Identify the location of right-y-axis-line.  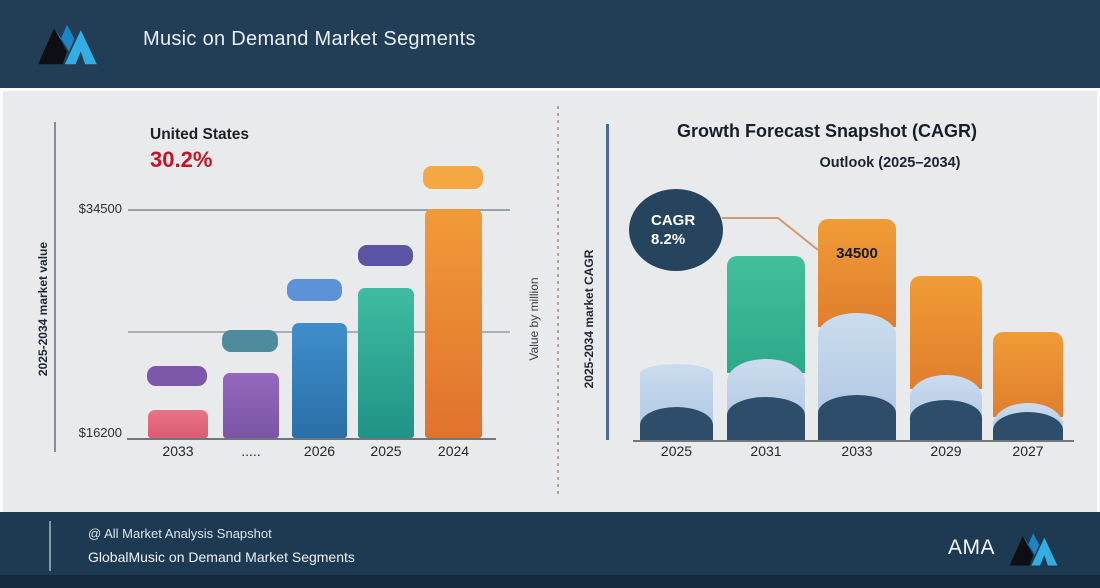
(607, 282).